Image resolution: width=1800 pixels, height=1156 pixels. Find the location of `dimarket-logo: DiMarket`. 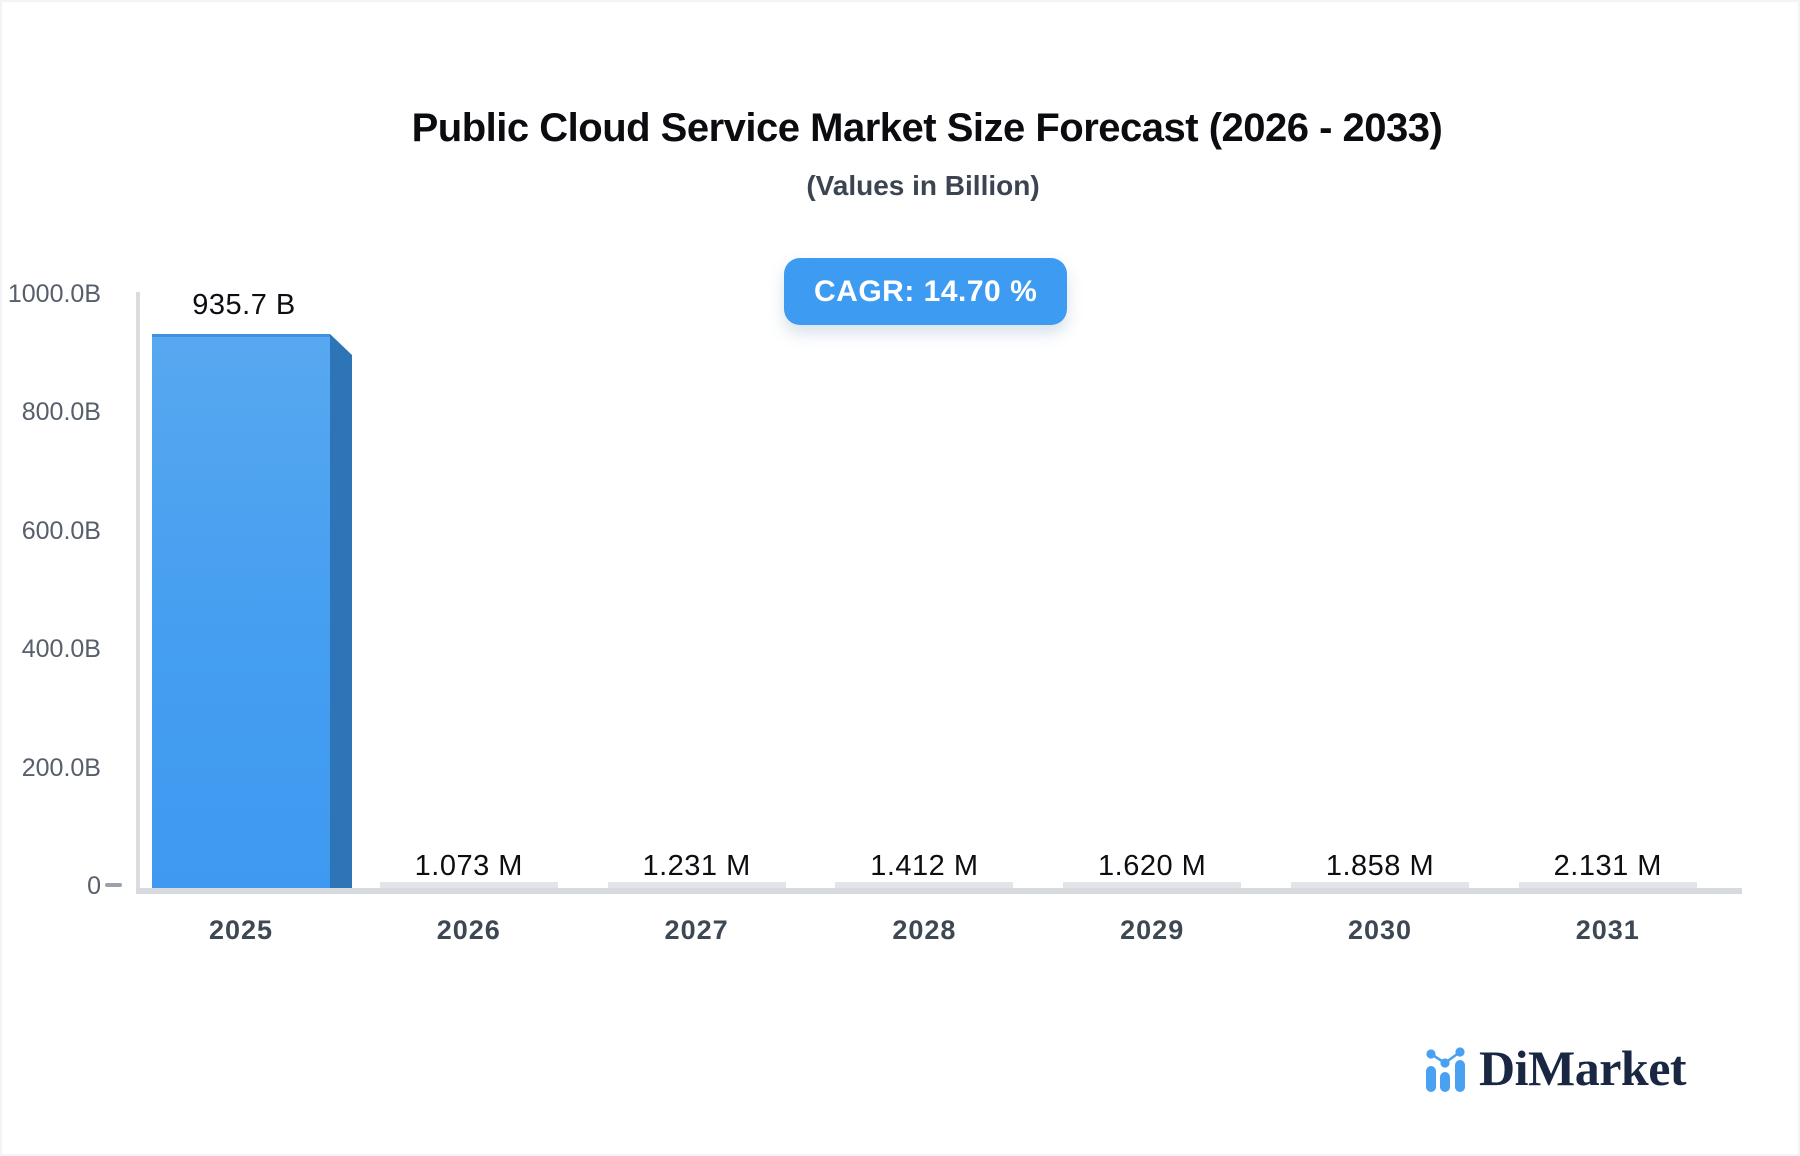

dimarket-logo: DiMarket is located at coordinates (1587, 1074).